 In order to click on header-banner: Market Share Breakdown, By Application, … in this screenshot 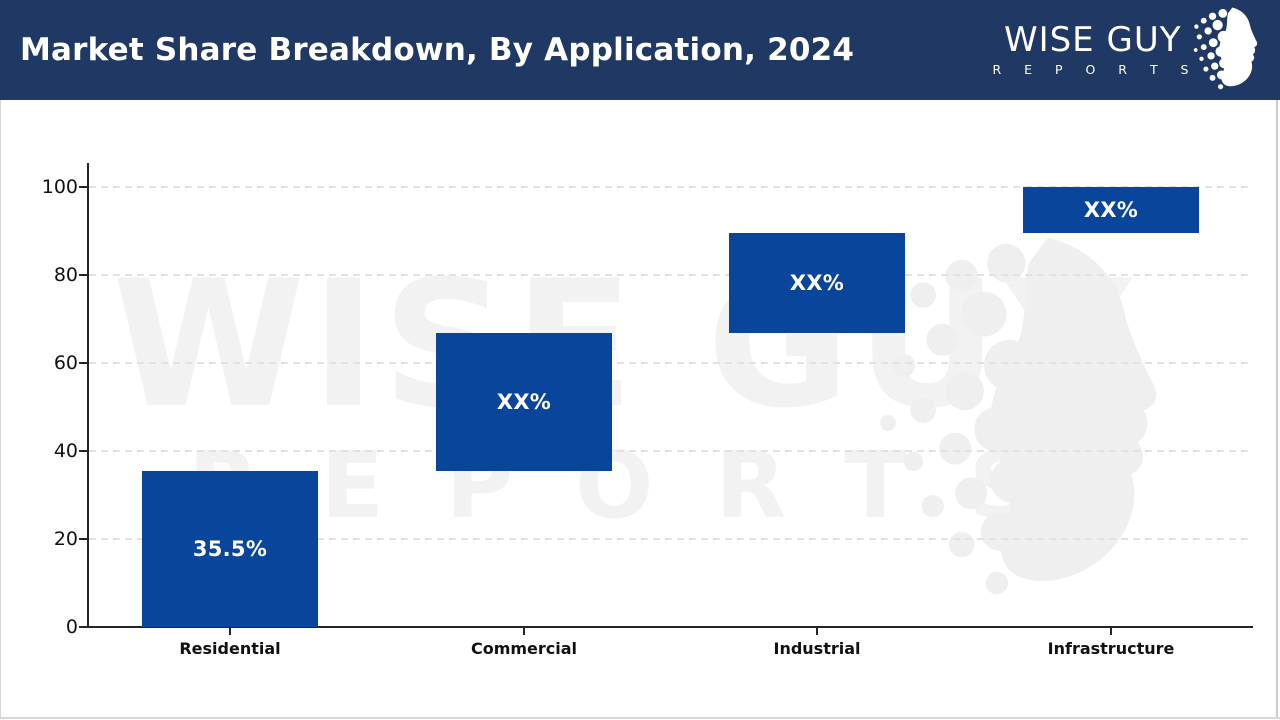, I will do `click(640, 50)`.